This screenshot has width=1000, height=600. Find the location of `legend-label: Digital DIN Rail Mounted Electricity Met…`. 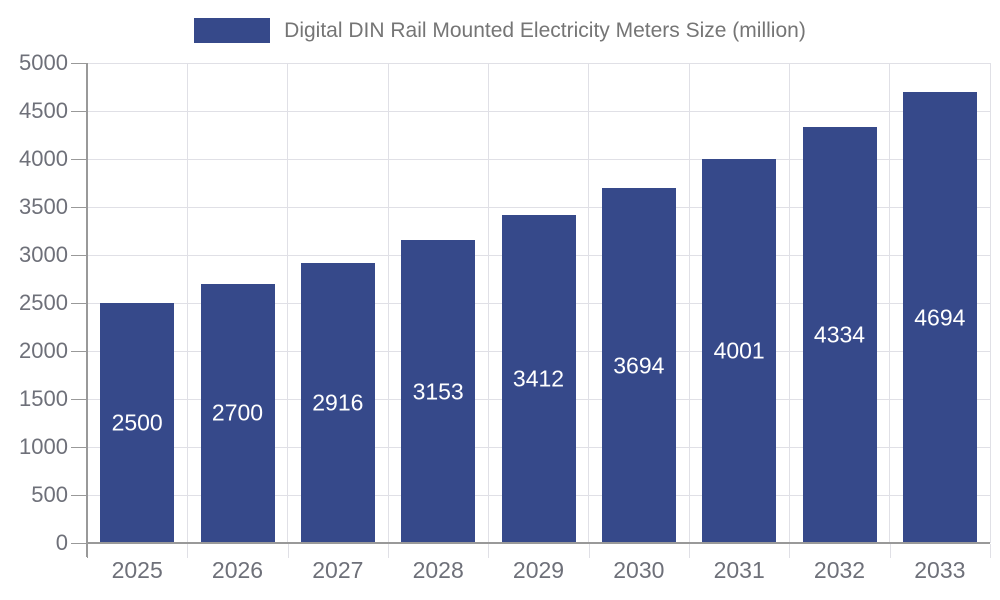

legend-label: Digital DIN Rail Mounted Electricity Met… is located at coordinates (545, 30).